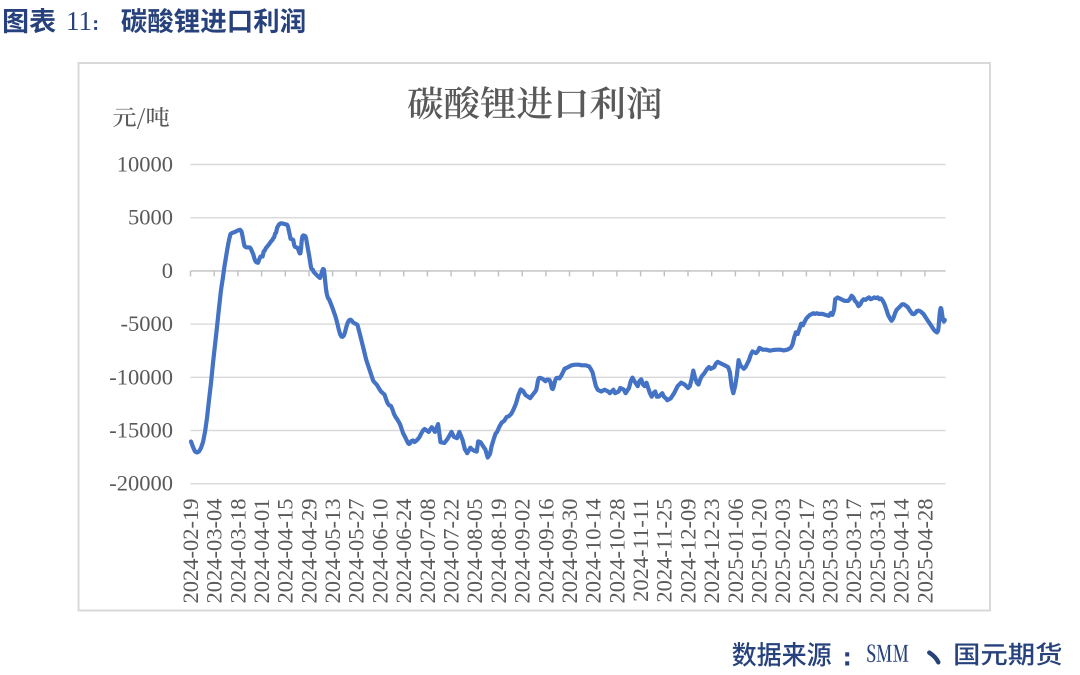 This screenshot has width=1080, height=675. Describe the element at coordinates (141, 430) in the screenshot. I see `svg-text: -15000` at that location.